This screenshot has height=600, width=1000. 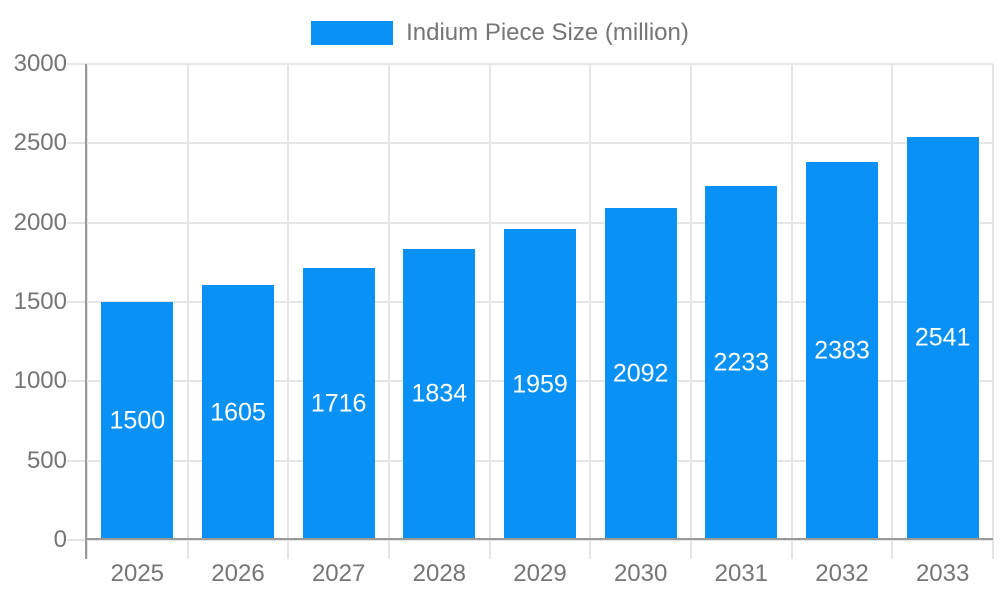 I want to click on x-tick-label: 2030, so click(x=640, y=573).